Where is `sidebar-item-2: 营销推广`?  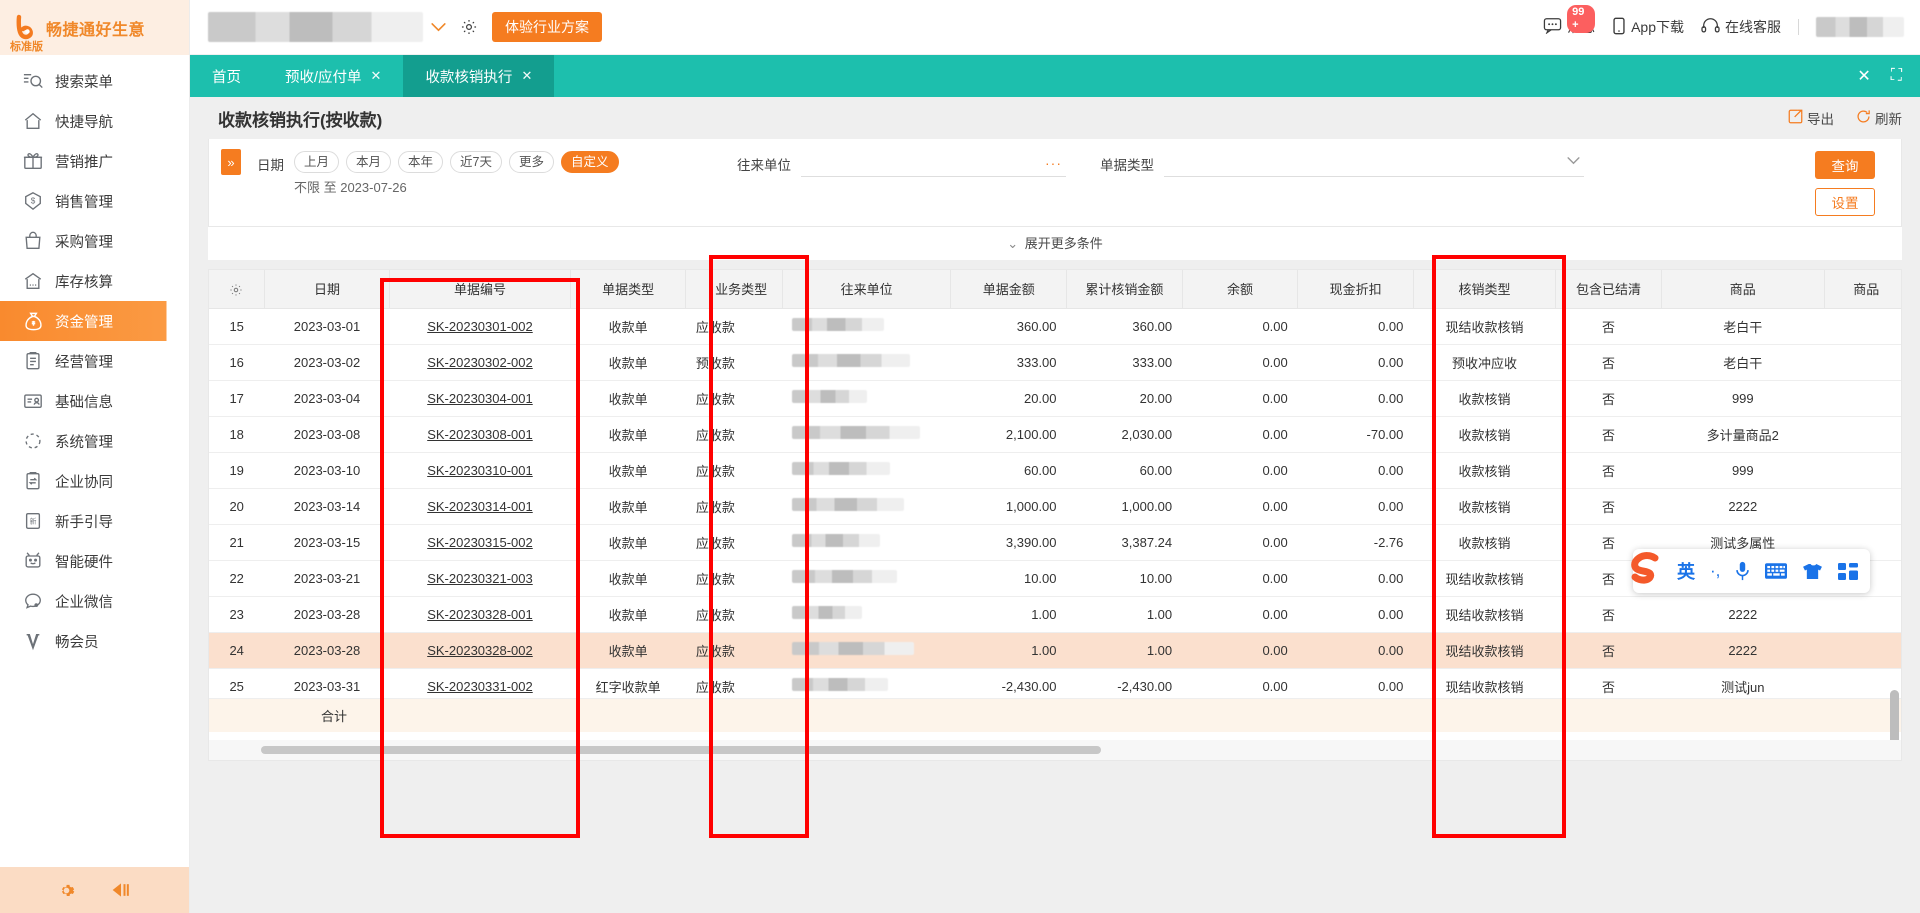 sidebar-item-2: 营销推广 is located at coordinates (94, 161).